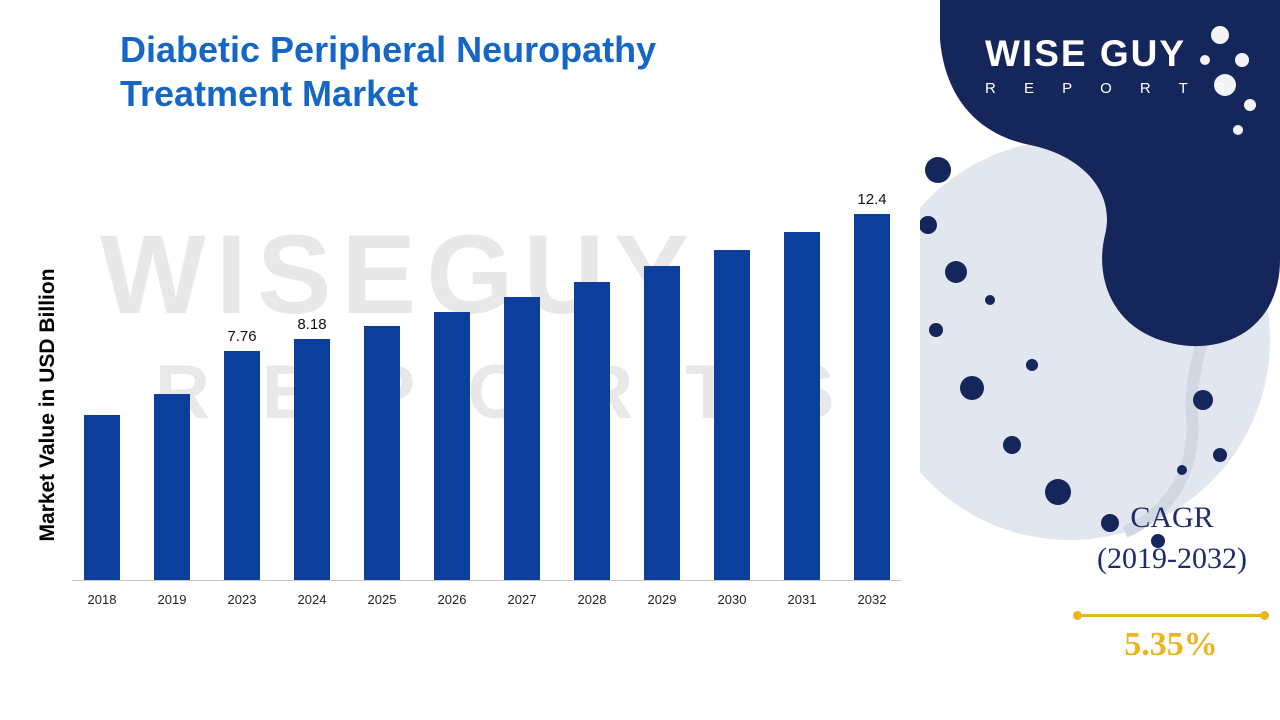 The height and width of the screenshot is (720, 1280). I want to click on bar-2032, so click(872, 397).